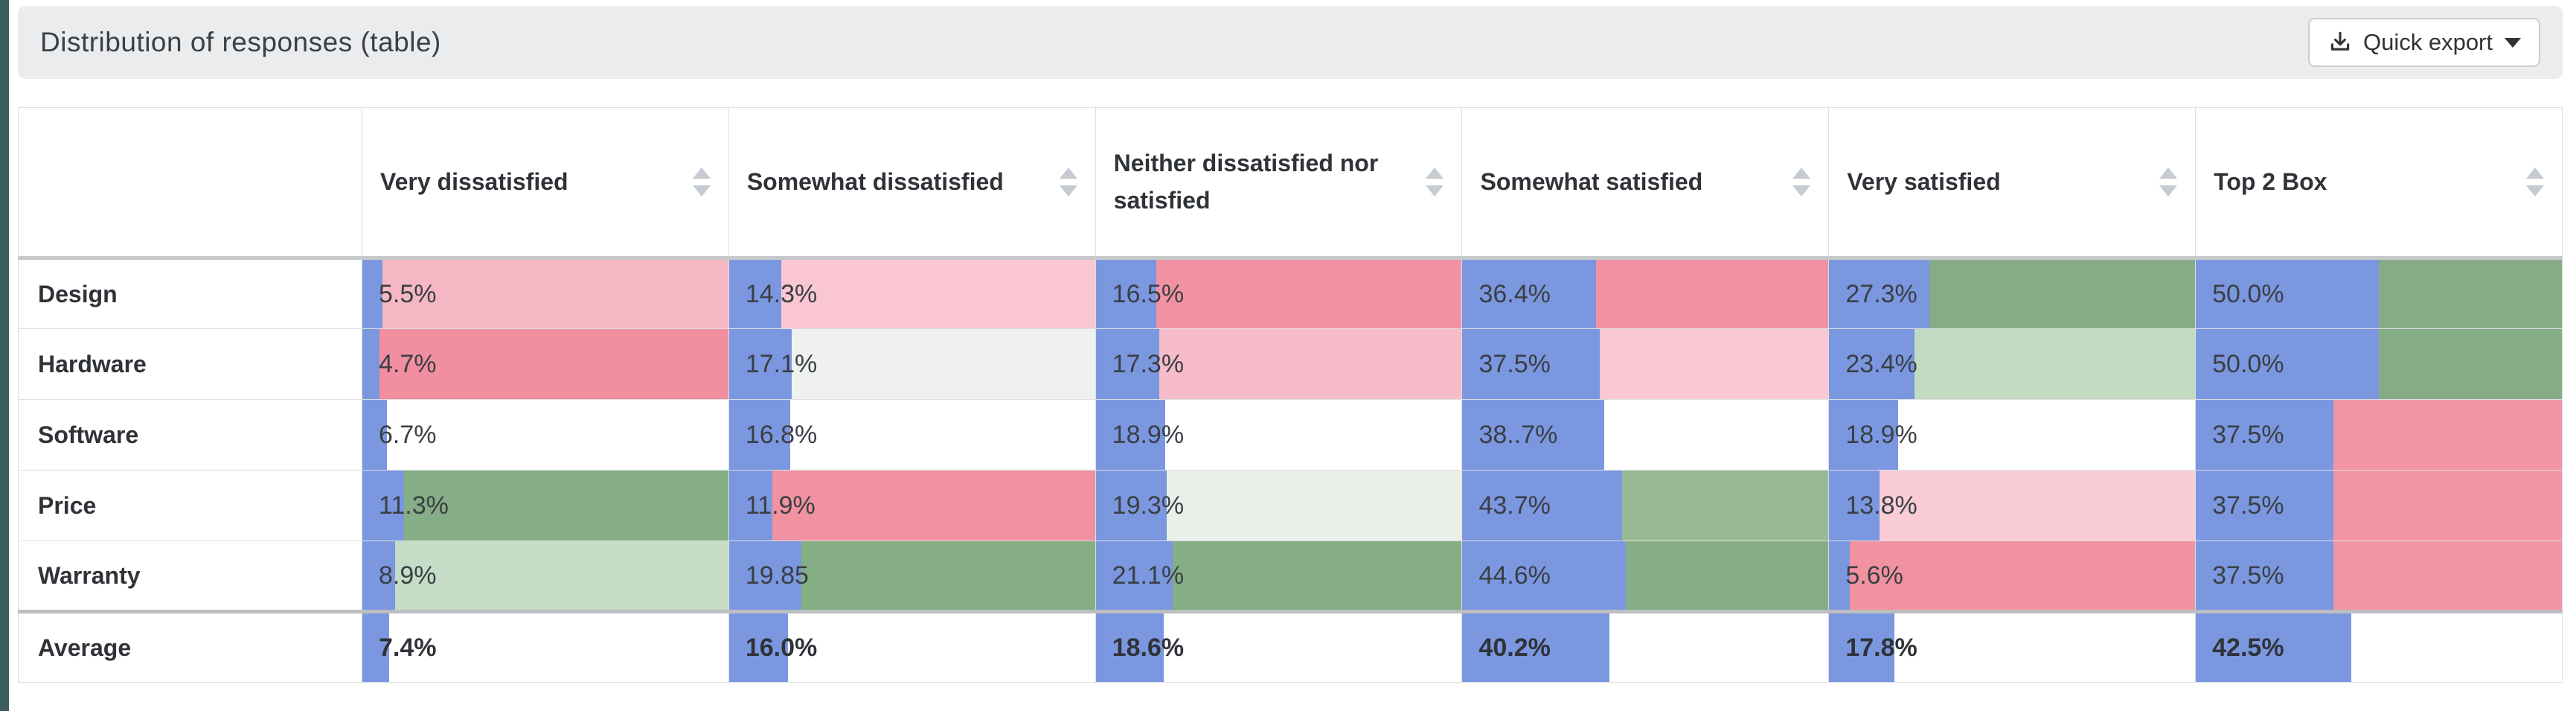  What do you see at coordinates (912, 293) in the screenshot?
I see `data-cell: 14.3%` at bounding box center [912, 293].